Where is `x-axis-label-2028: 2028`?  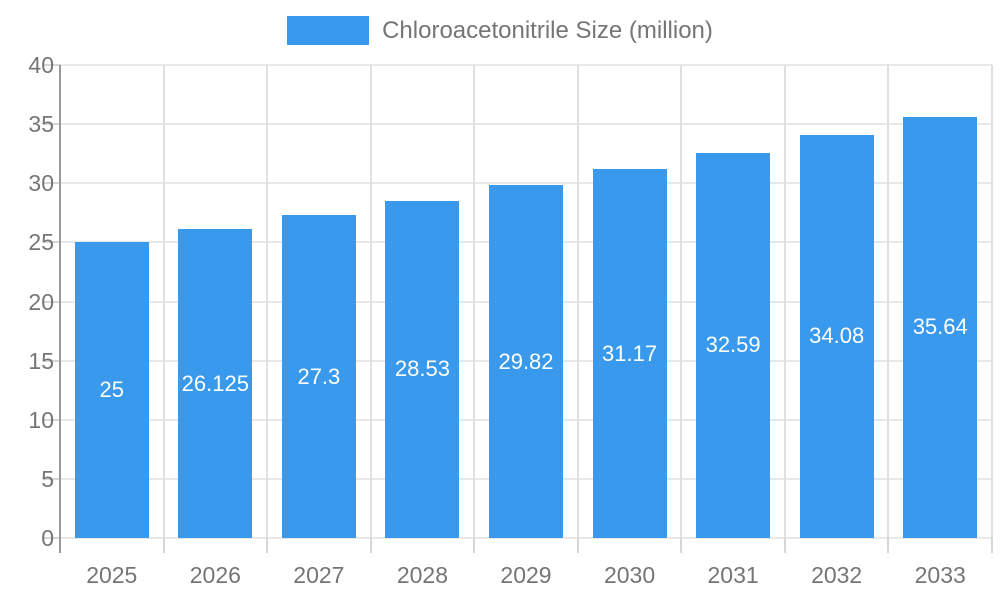
x-axis-label-2028: 2028 is located at coordinates (422, 575).